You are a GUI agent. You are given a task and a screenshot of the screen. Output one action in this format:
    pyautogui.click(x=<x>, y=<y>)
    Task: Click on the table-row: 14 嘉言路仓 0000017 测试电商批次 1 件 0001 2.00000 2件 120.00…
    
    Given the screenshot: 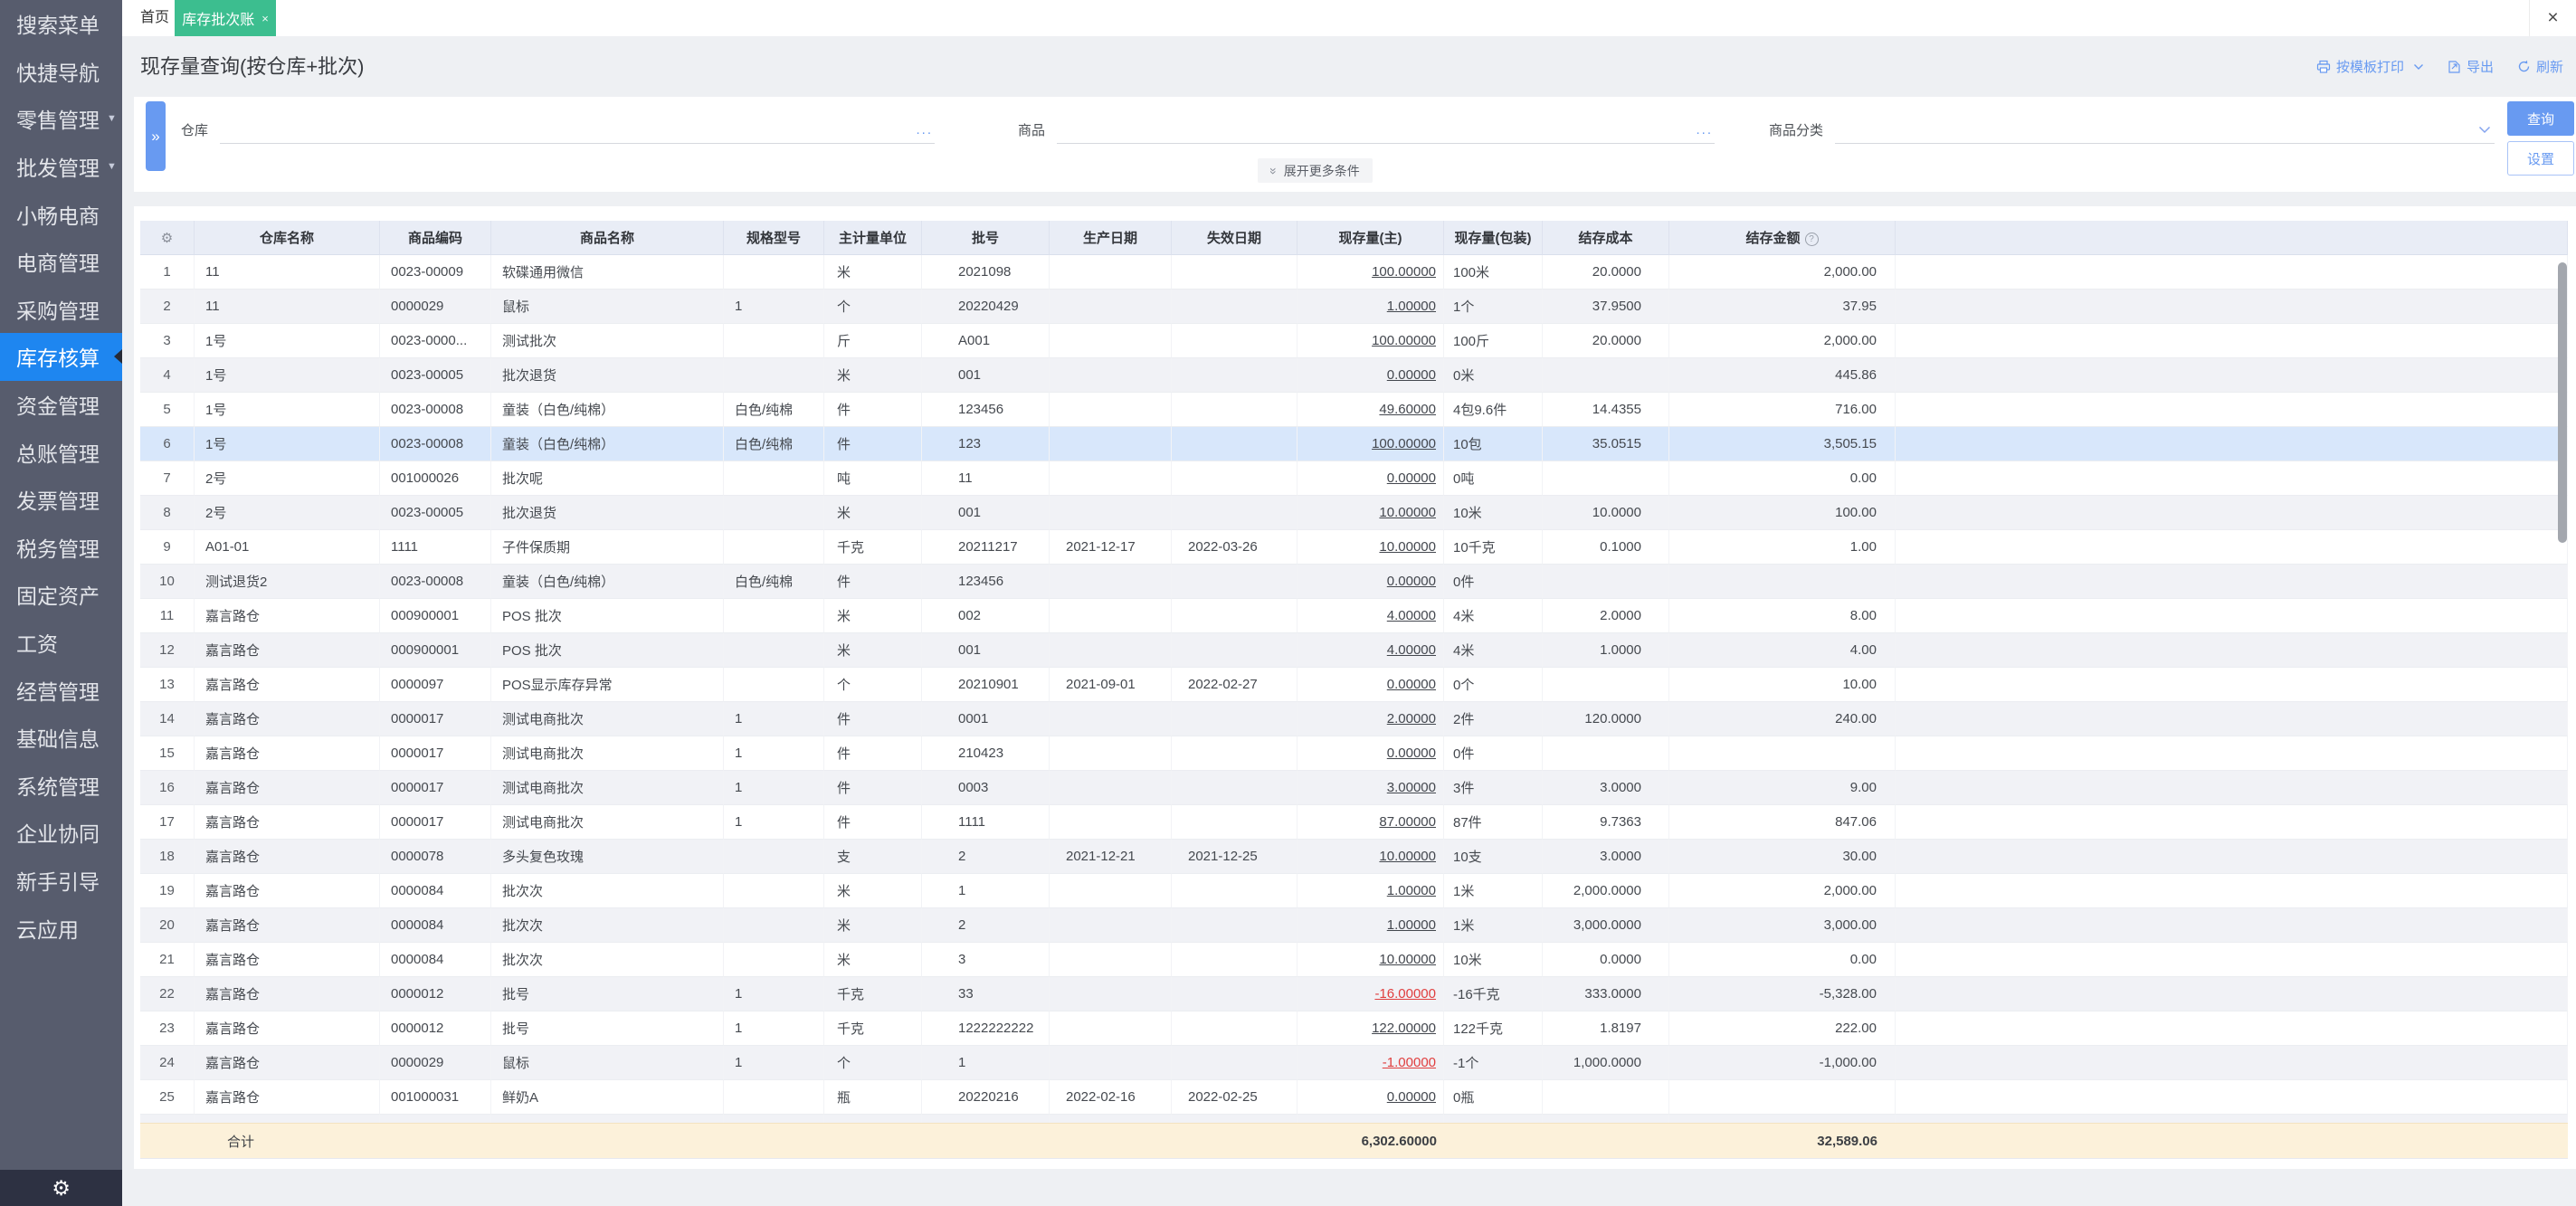 What is the action you would take?
    pyautogui.click(x=1354, y=719)
    